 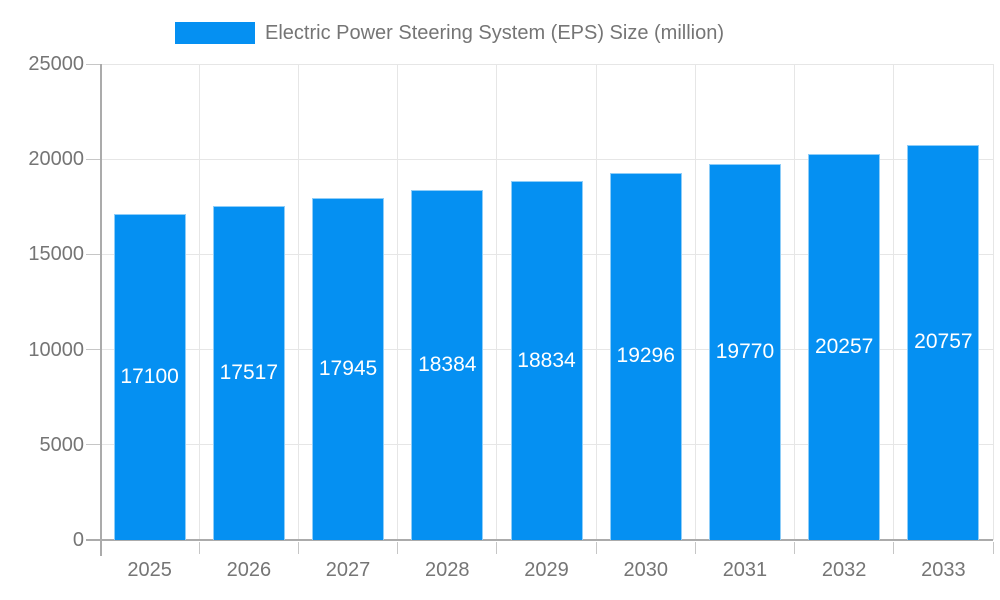 I want to click on y-axis-tick-label: 0, so click(x=78, y=540).